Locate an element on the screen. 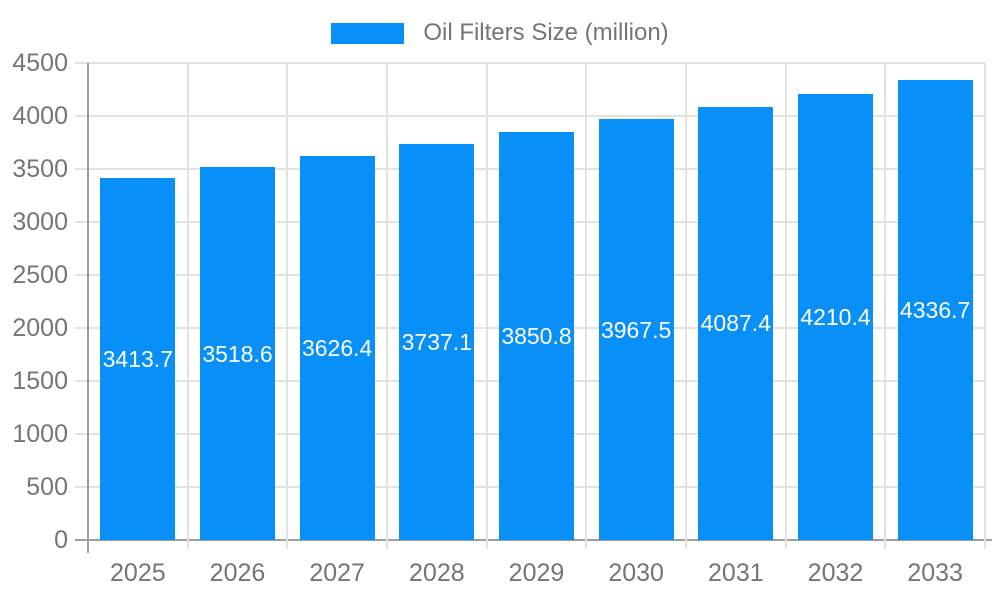 The image size is (1000, 600). y-axis-tick-label: 4000 is located at coordinates (40, 116).